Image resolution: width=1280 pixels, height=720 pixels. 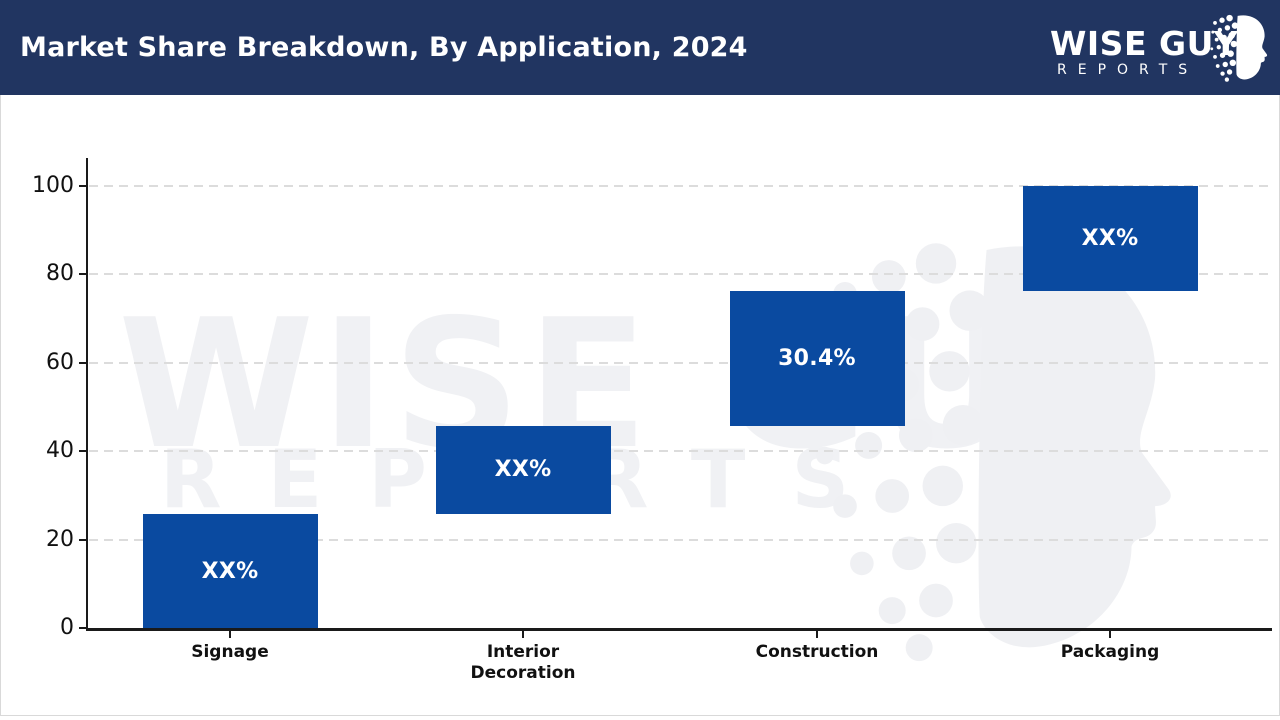 I want to click on x-category-label: Packaging, so click(x=1110, y=652).